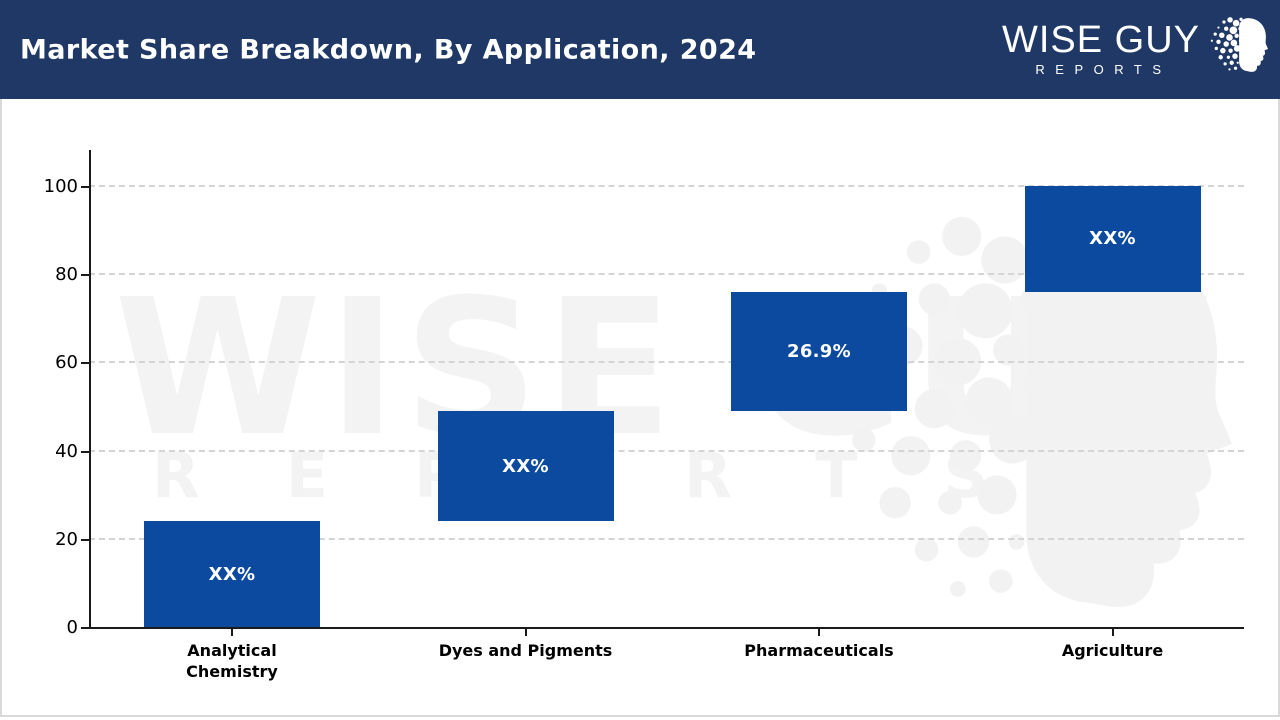 The image size is (1280, 720). What do you see at coordinates (819, 632) in the screenshot?
I see `x-tick-pharmaceuticals` at bounding box center [819, 632].